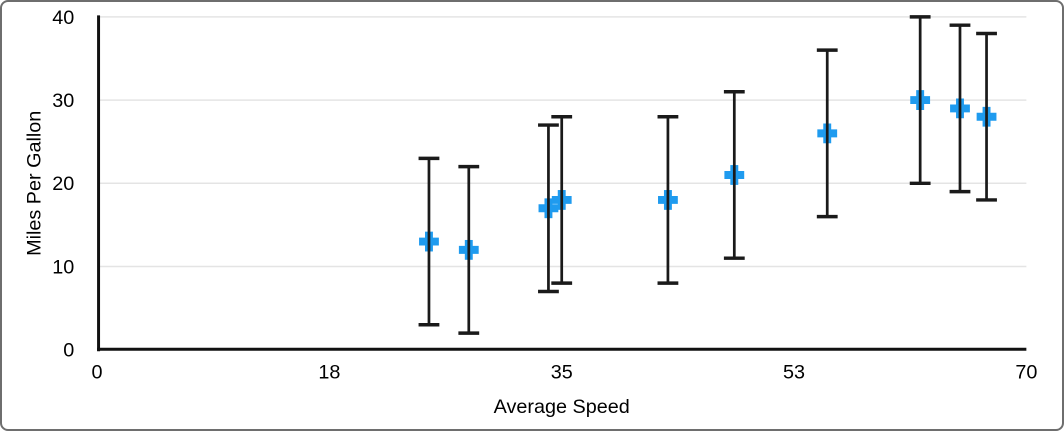  Describe the element at coordinates (562, 407) in the screenshot. I see `x-axis-title: Average Speed` at that location.